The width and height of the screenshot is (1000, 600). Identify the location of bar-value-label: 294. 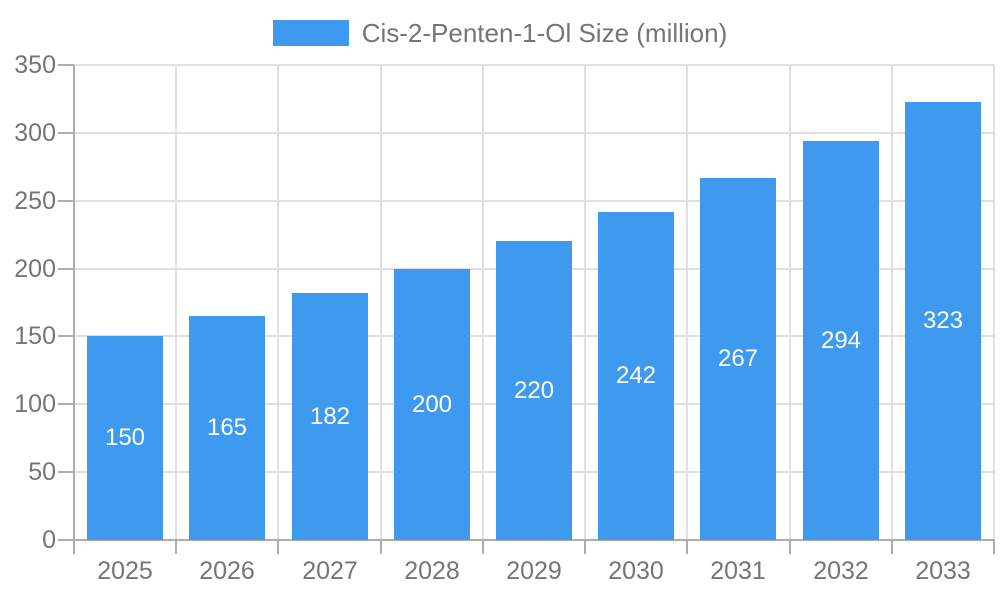
(841, 340).